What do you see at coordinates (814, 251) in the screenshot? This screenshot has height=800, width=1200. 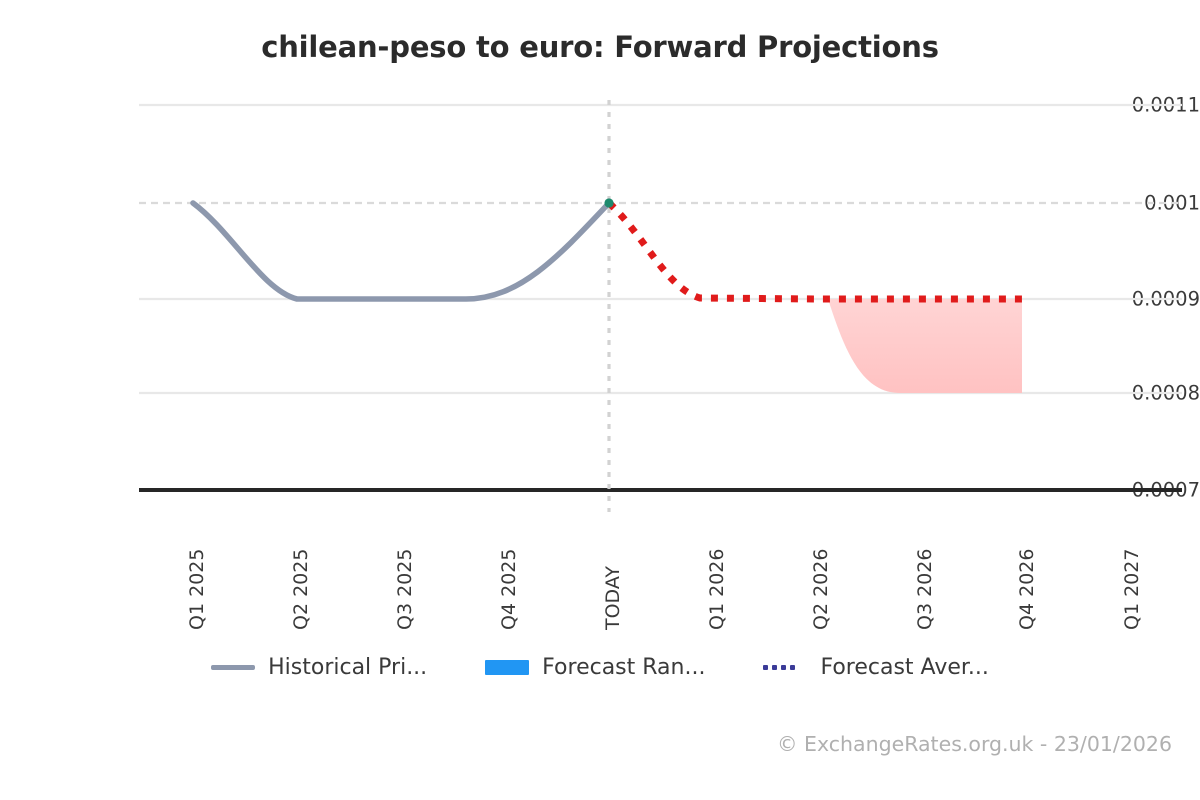 I see `forecast-average-line` at bounding box center [814, 251].